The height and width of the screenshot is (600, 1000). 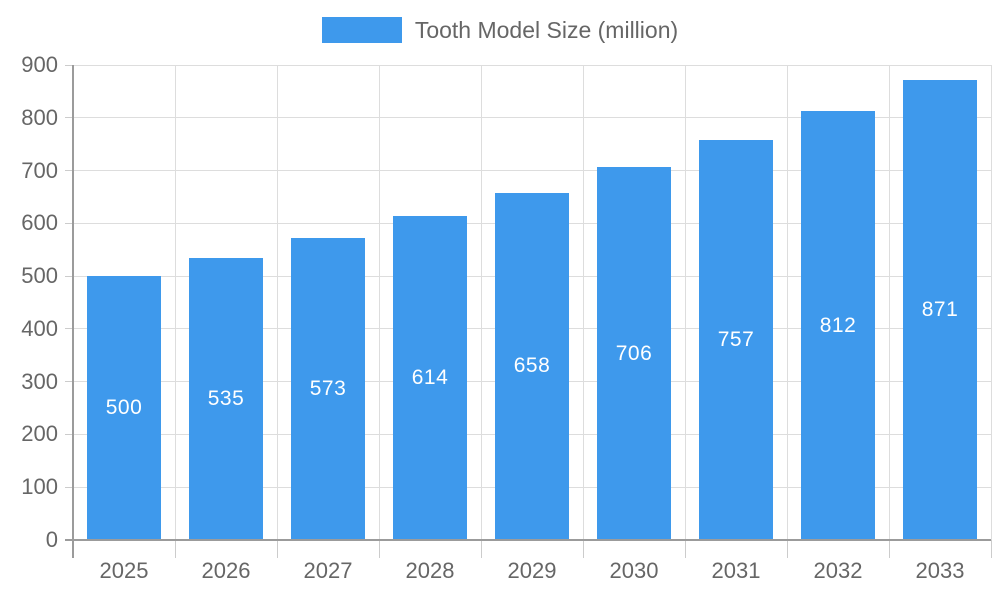 What do you see at coordinates (39, 170) in the screenshot?
I see `y-axis-label: 700` at bounding box center [39, 170].